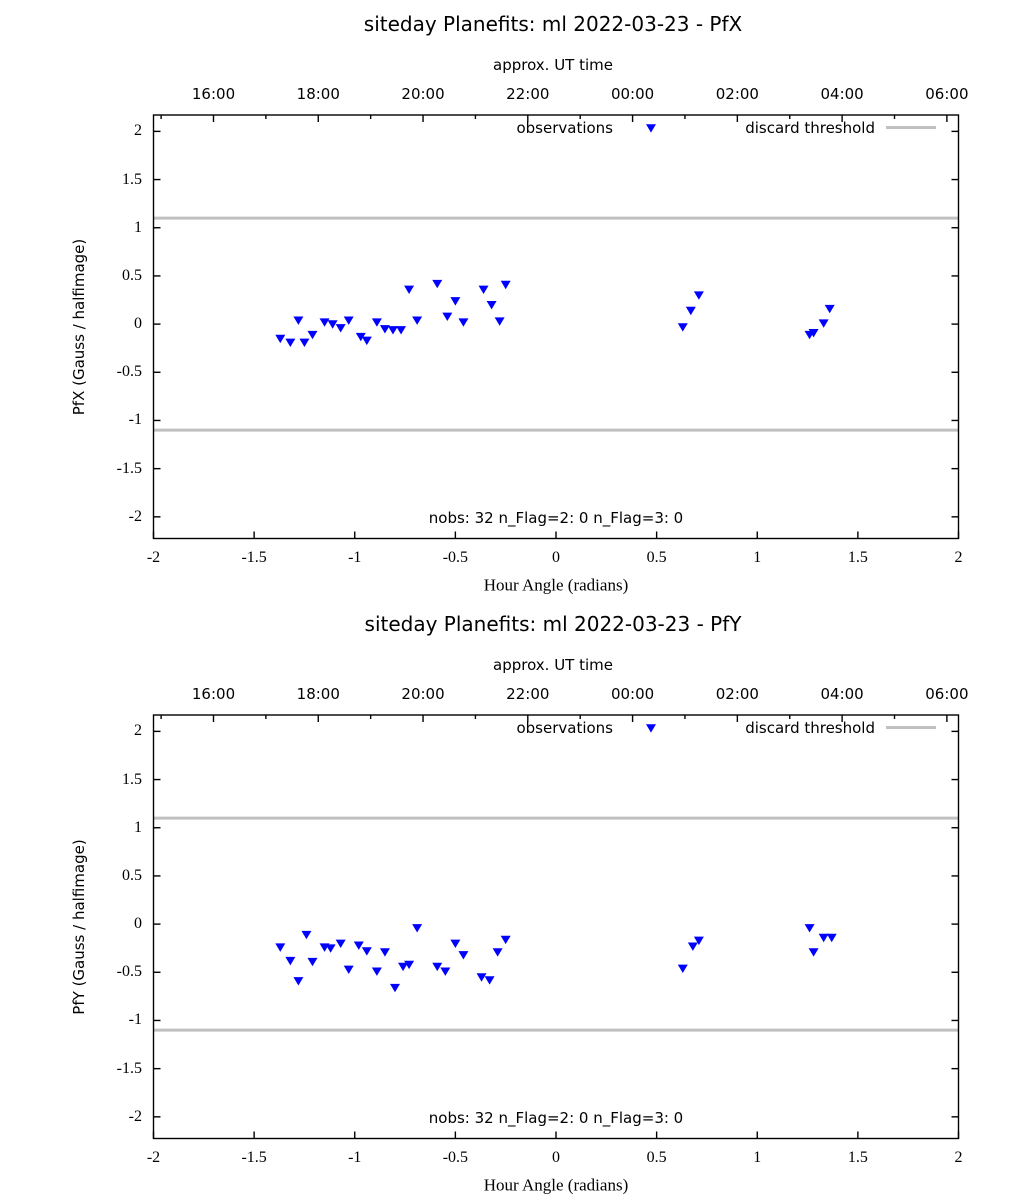 The width and height of the screenshot is (1024, 1200). Describe the element at coordinates (553, 624) in the screenshot. I see `chart-title: siteday Planefits: ml 2022-03-23 - PfY` at that location.